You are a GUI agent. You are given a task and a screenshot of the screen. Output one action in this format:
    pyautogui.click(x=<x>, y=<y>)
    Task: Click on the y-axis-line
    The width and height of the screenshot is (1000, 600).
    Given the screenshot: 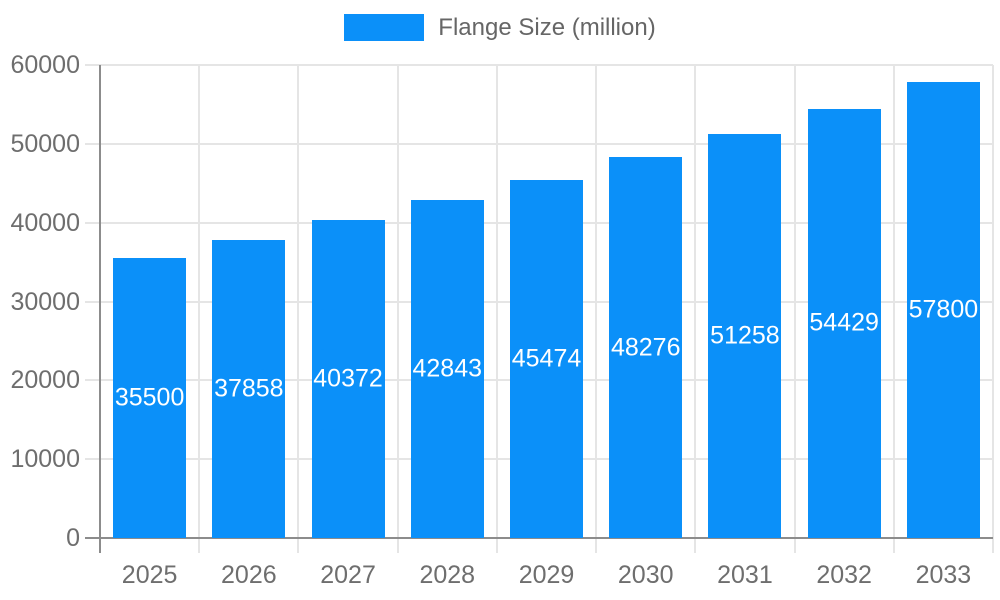 What is the action you would take?
    pyautogui.click(x=100, y=309)
    